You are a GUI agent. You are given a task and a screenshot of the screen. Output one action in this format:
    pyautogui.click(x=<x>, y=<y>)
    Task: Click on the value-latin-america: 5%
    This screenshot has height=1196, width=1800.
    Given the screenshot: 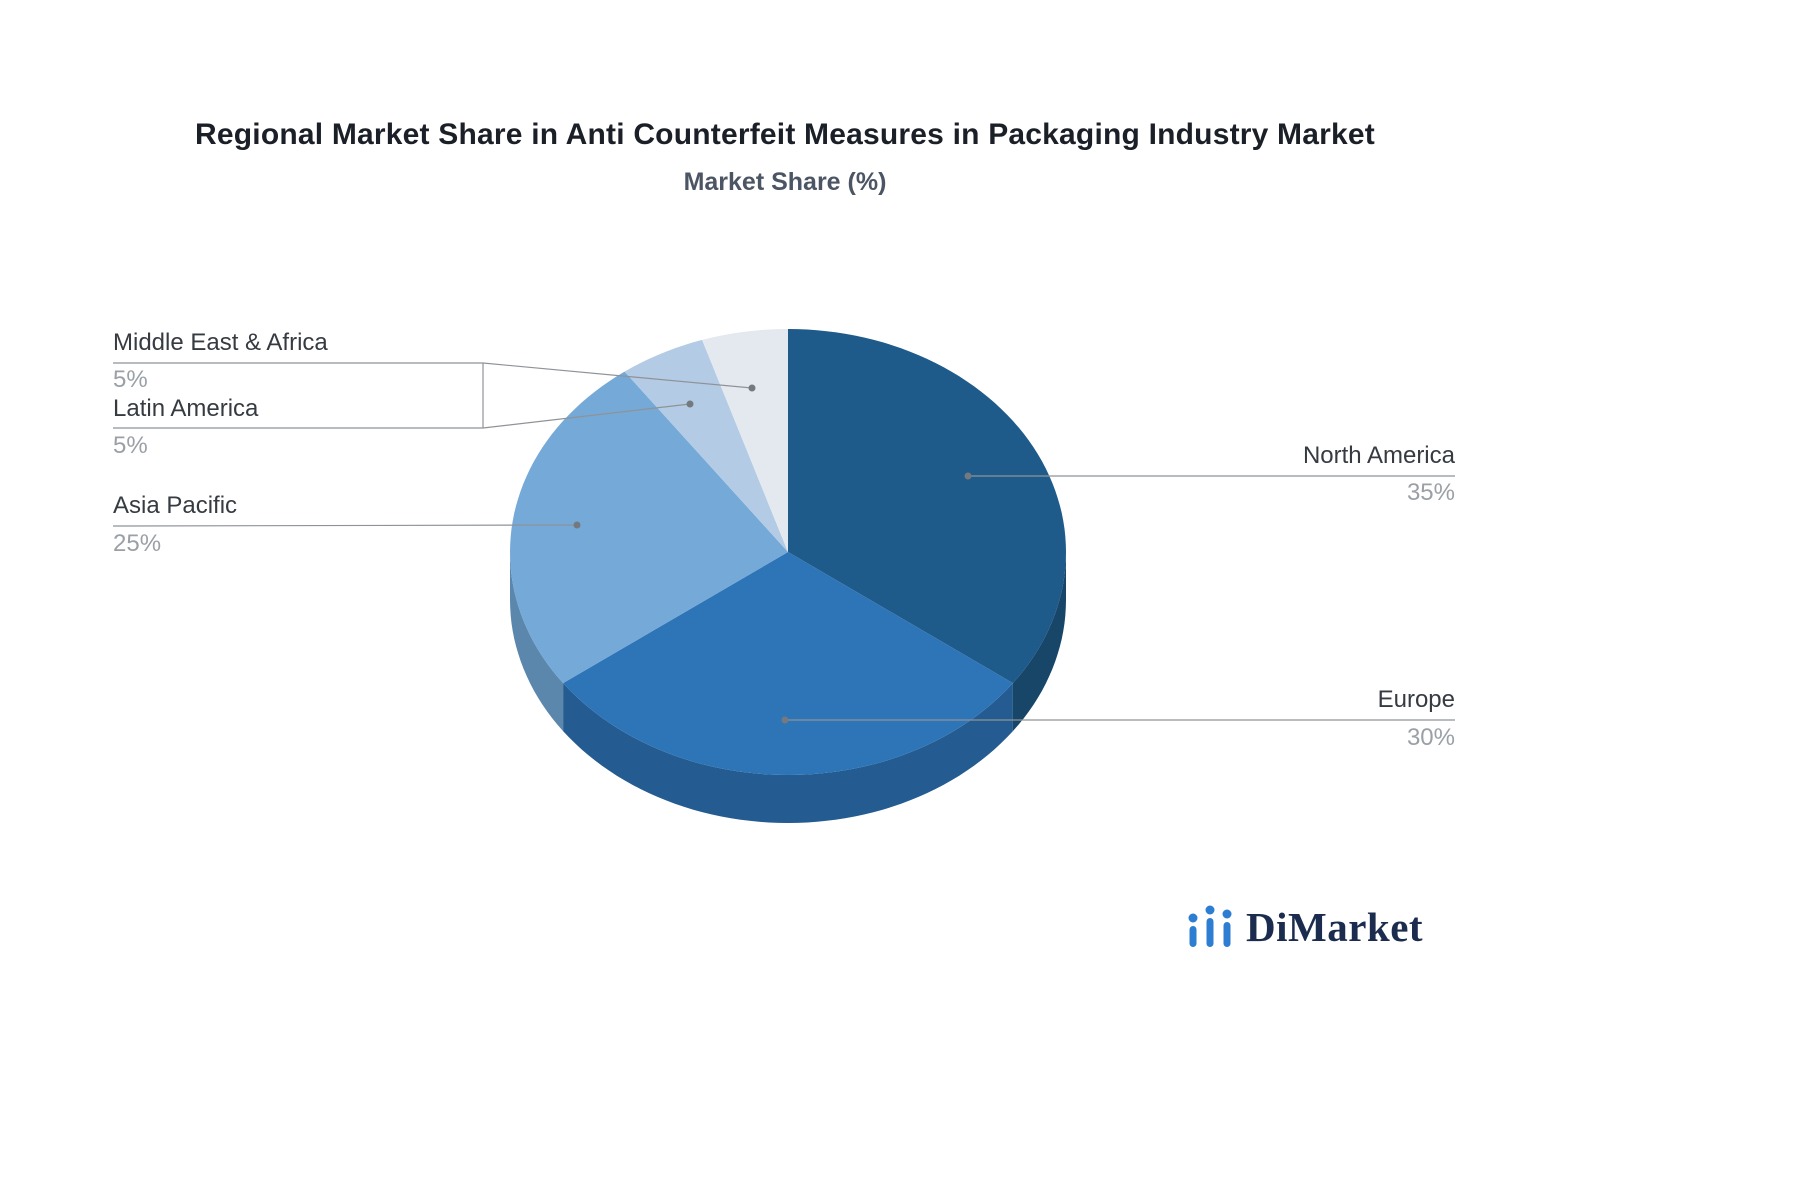 What is the action you would take?
    pyautogui.click(x=130, y=445)
    